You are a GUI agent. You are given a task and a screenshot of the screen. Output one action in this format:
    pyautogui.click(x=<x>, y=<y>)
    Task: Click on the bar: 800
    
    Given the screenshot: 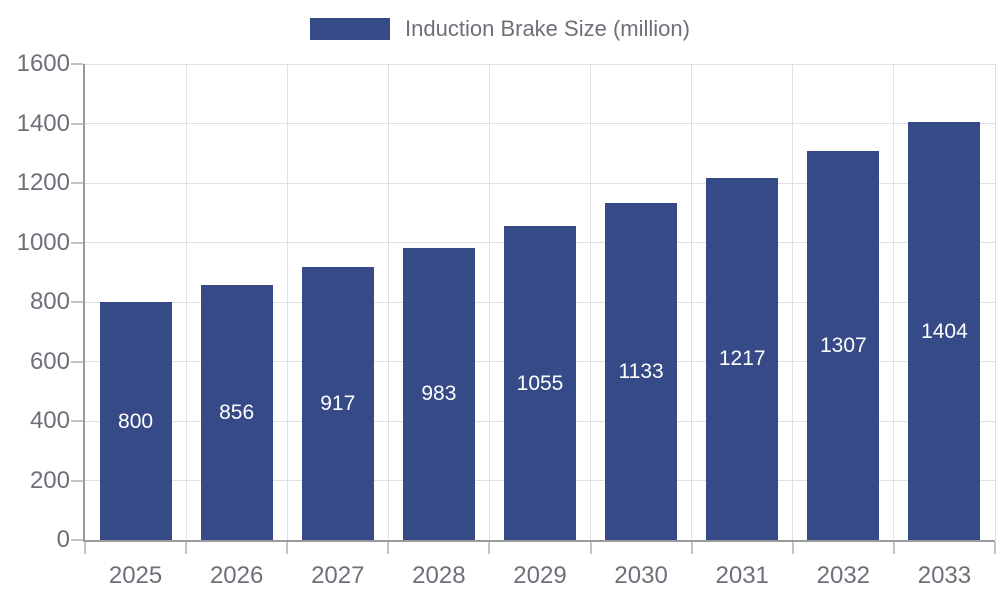 What is the action you would take?
    pyautogui.click(x=135, y=421)
    